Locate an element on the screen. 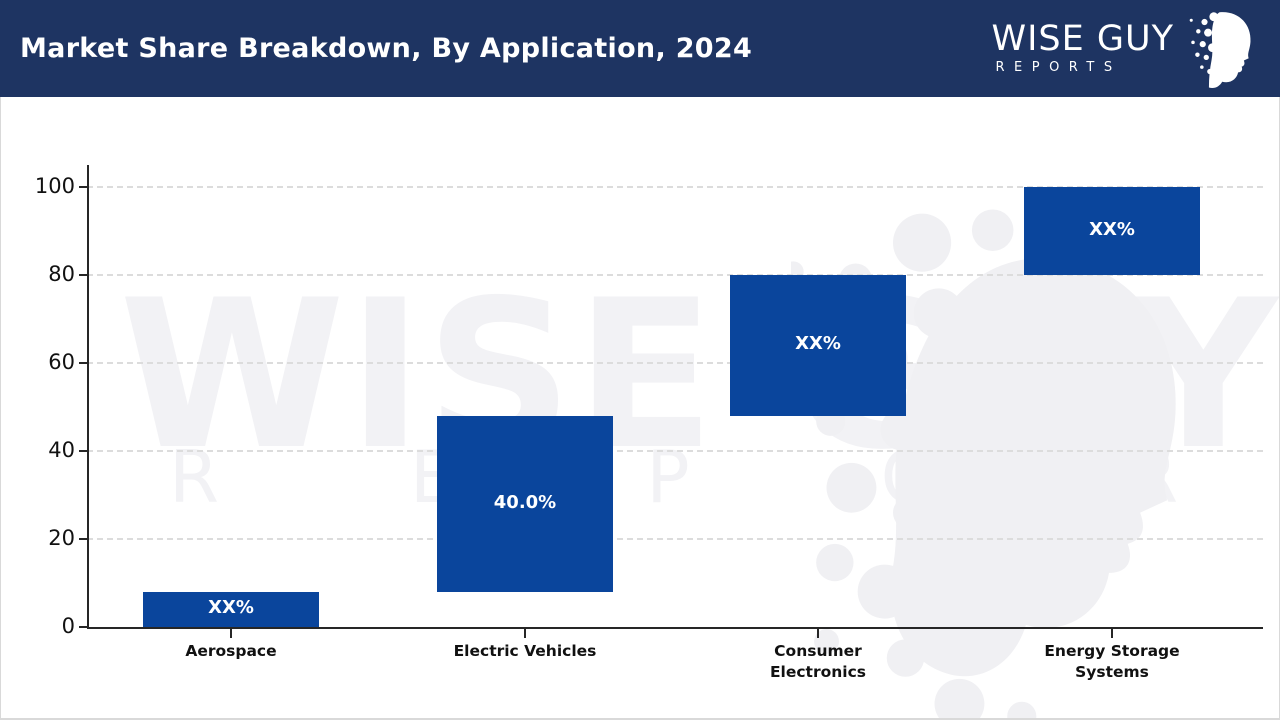 The image size is (1280, 720). brand-logo-text: WISE GUY REPORTS is located at coordinates (1082, 47).